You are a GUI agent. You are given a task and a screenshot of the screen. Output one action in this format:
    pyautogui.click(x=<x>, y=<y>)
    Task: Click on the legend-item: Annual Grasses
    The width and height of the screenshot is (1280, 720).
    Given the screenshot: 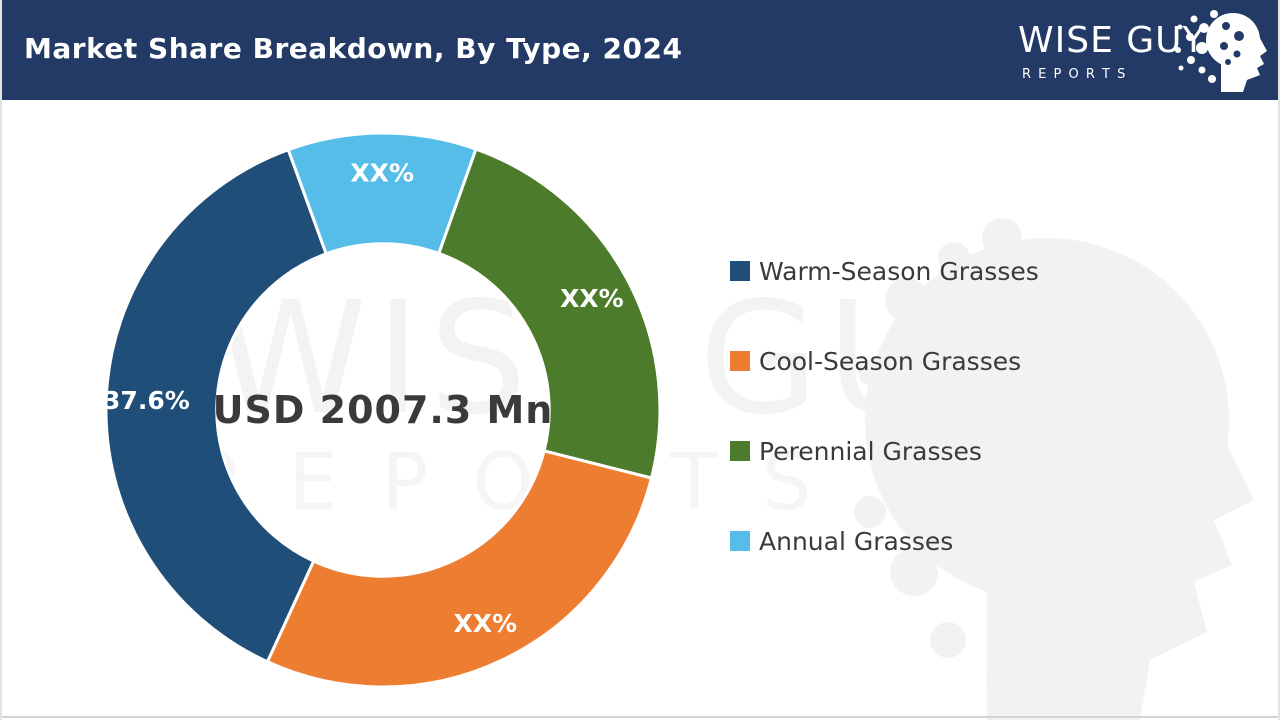 What is the action you would take?
    pyautogui.click(x=884, y=541)
    